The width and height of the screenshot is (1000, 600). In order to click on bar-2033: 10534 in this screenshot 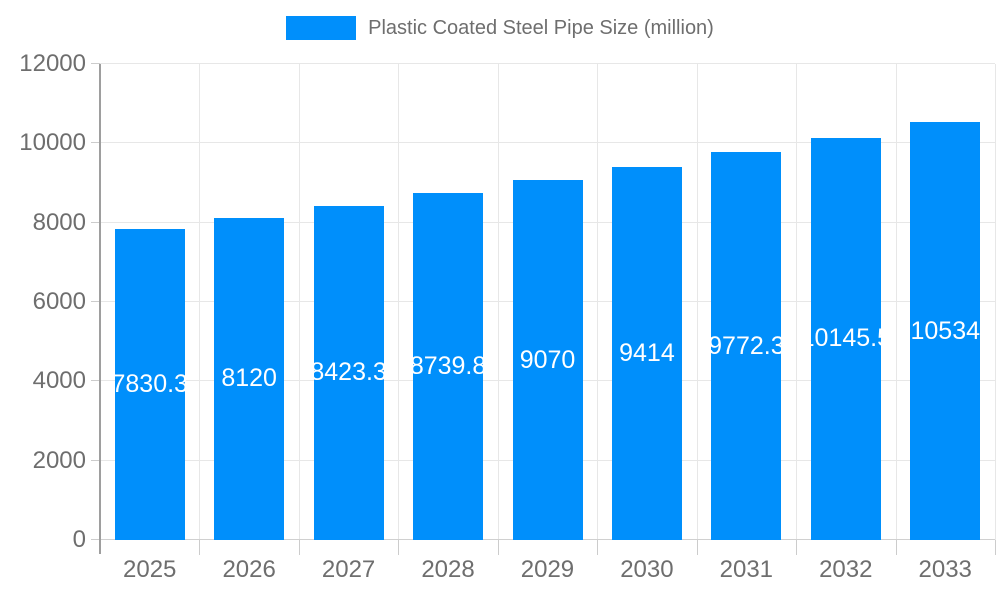, I will do `click(945, 331)`.